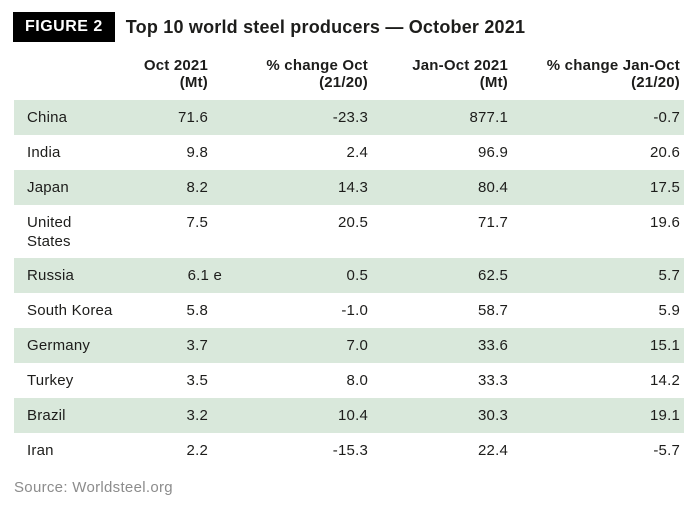 Image resolution: width=696 pixels, height=513 pixels. What do you see at coordinates (460, 74) in the screenshot?
I see `column-header-jan-oct-2021-mt: Jan-Oct 2021 (Mt)` at bounding box center [460, 74].